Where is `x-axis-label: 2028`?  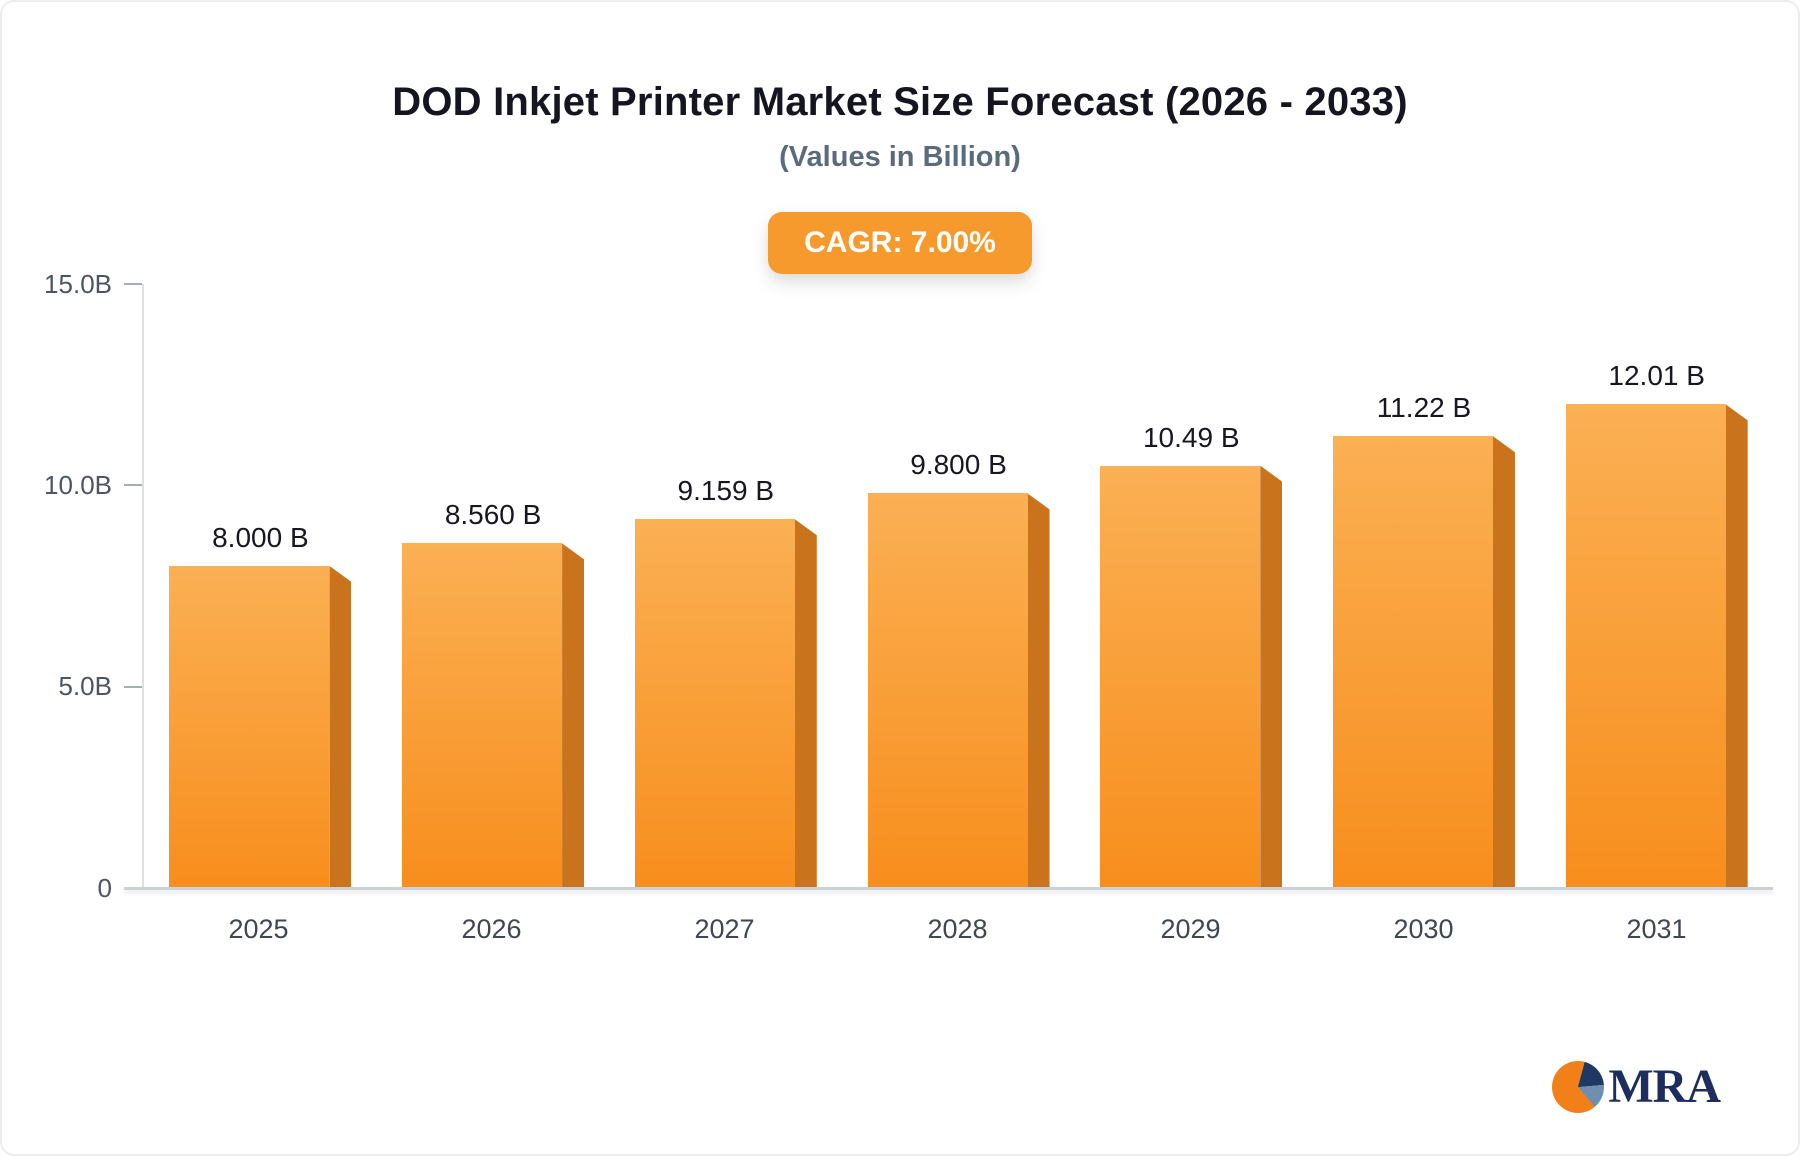 x-axis-label: 2028 is located at coordinates (957, 929).